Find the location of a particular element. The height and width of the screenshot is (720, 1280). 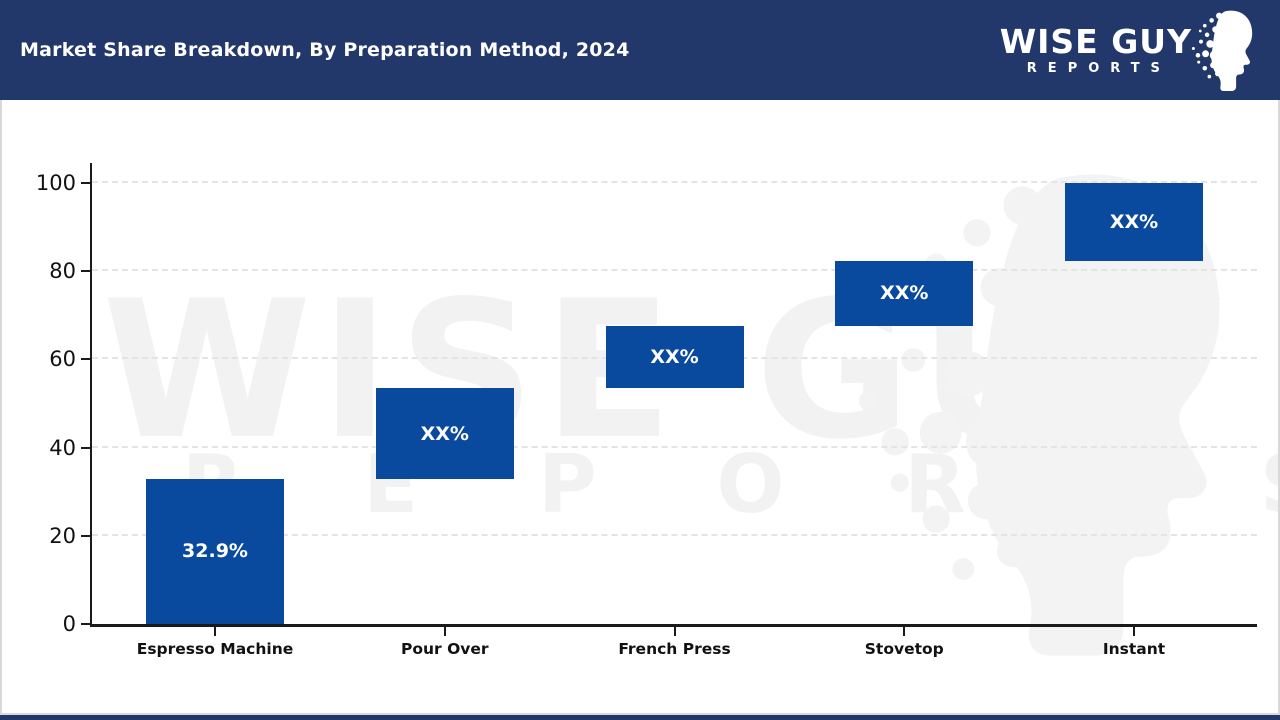

waterfall-bar-espresso-machine: 32.9% is located at coordinates (215, 551).